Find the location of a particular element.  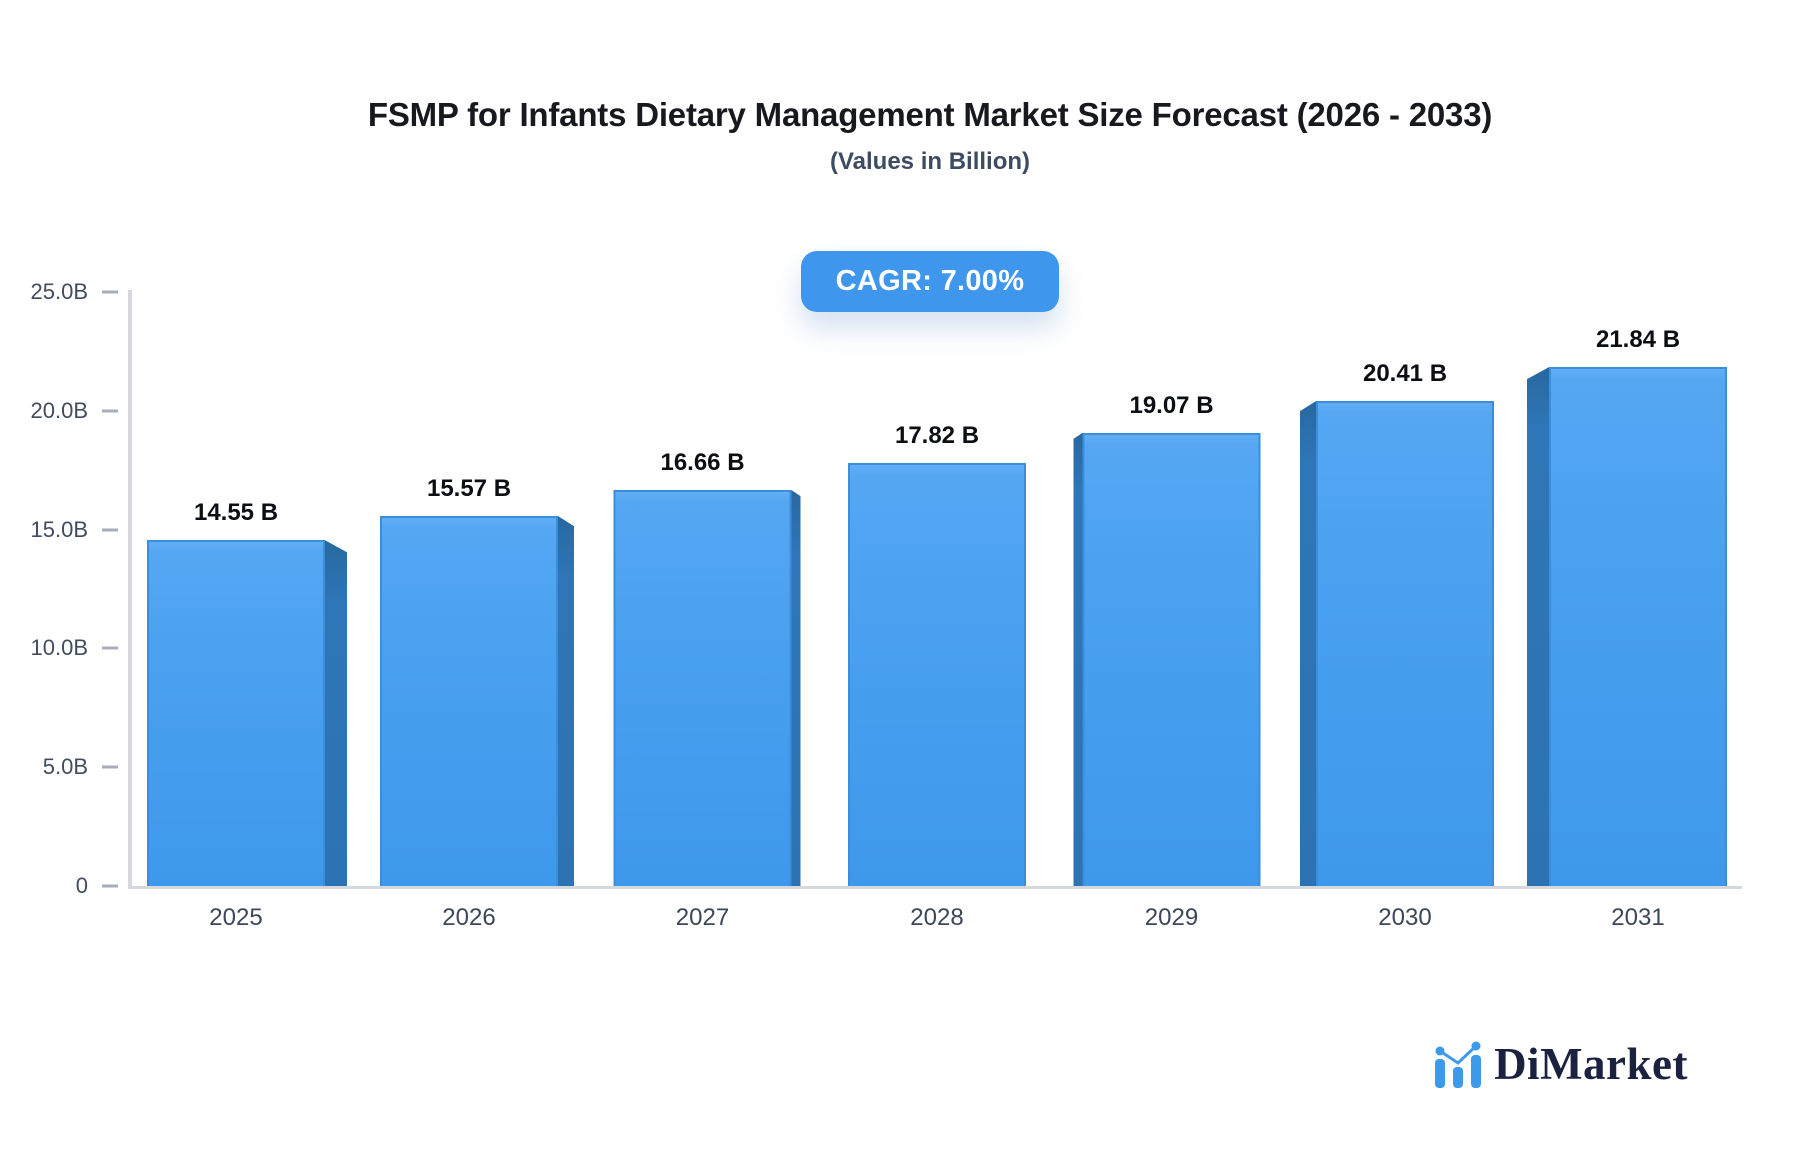

y-tick-15.0B is located at coordinates (110, 530).